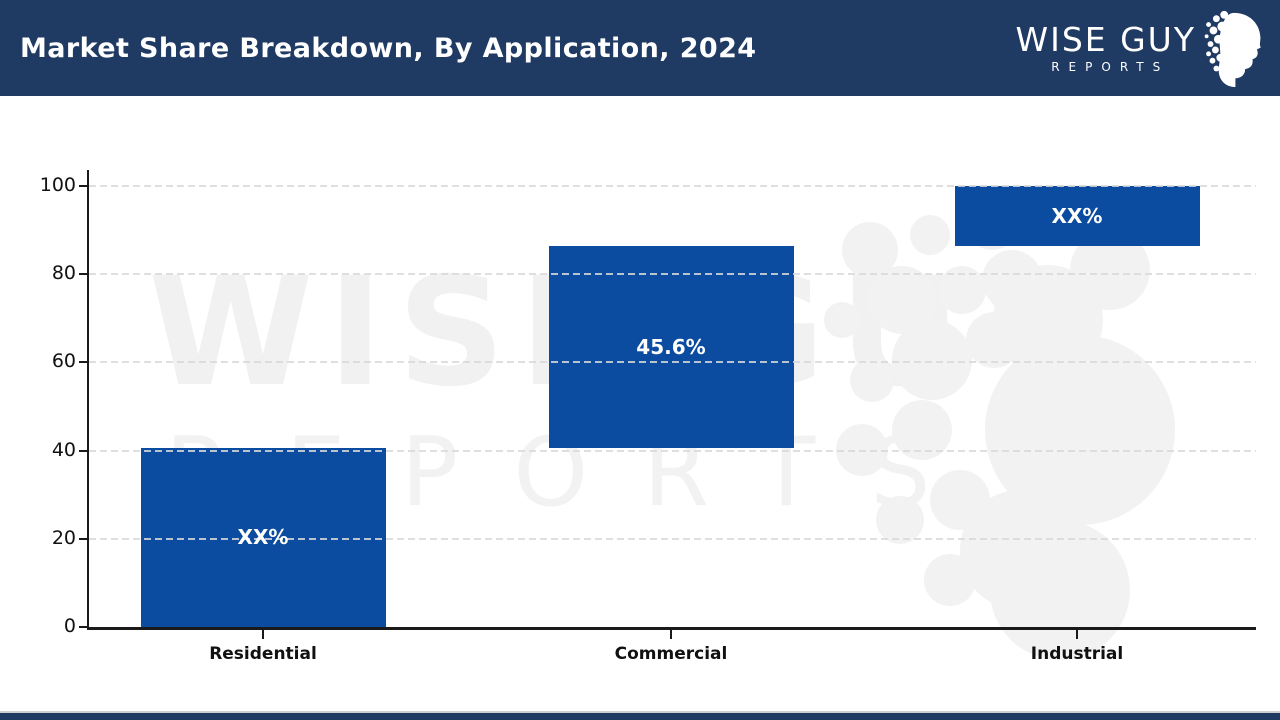 This screenshot has height=720, width=1280. I want to click on x-tick-commercial, so click(671, 634).